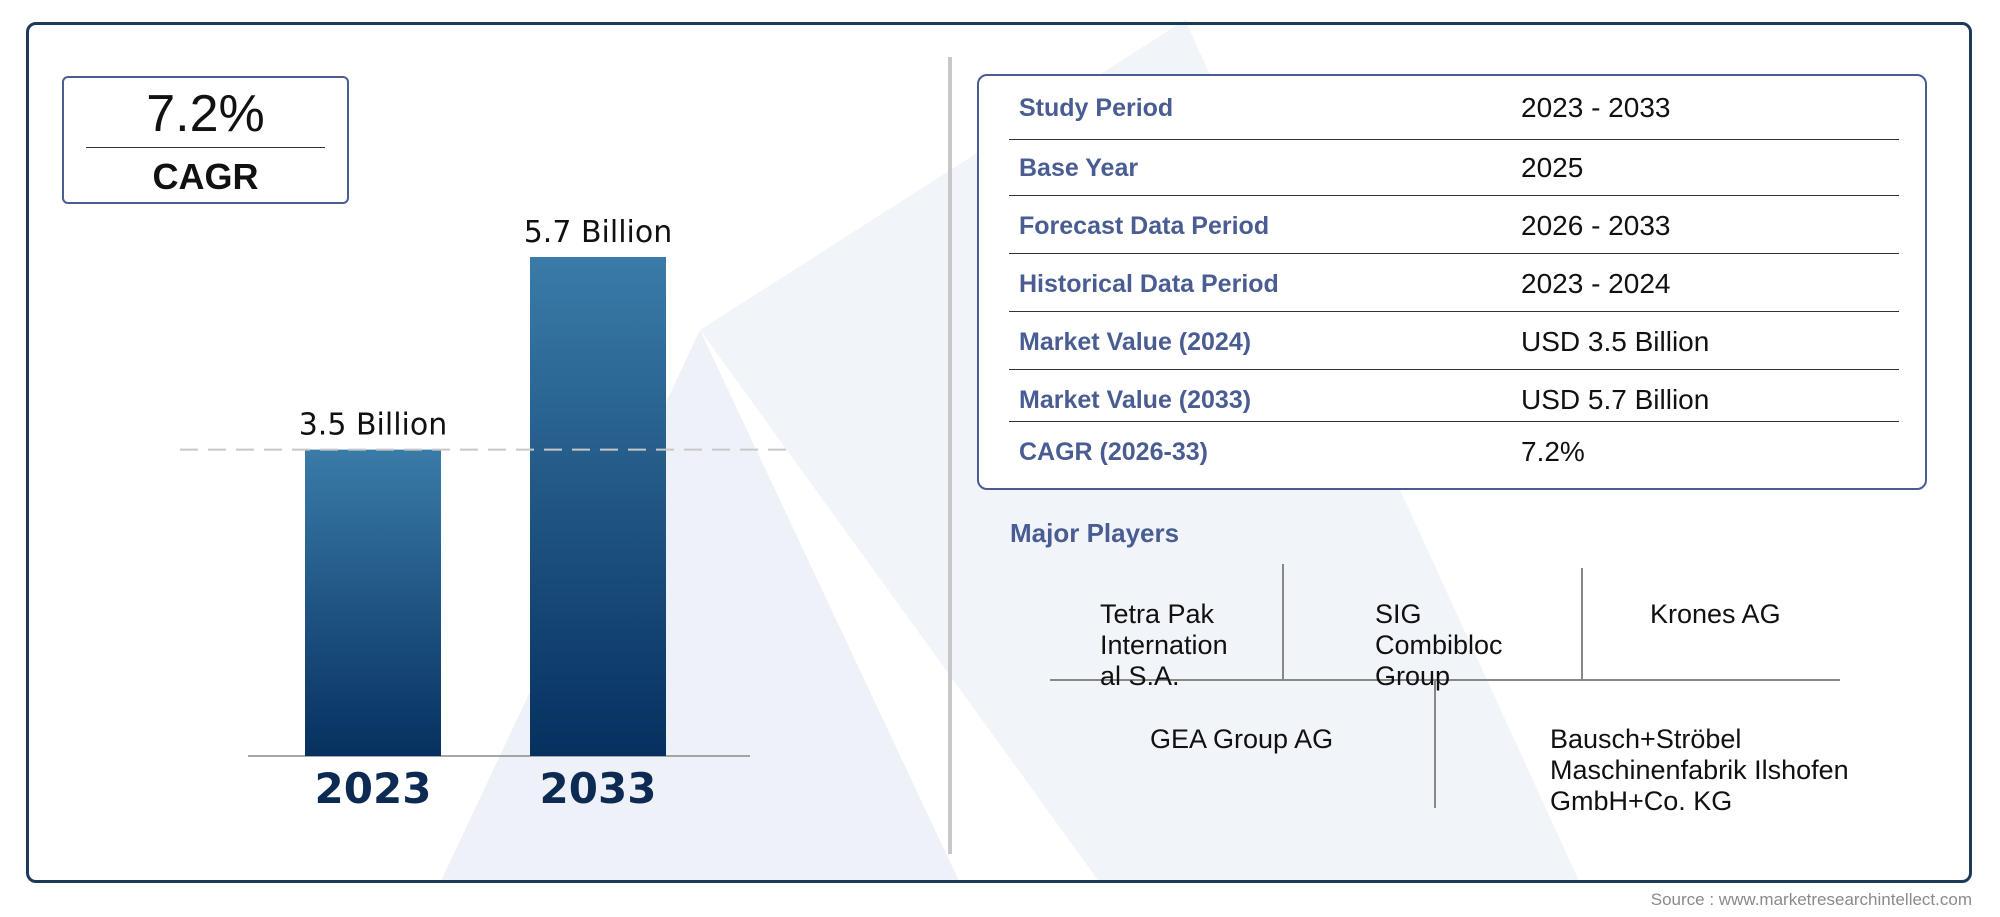 The width and height of the screenshot is (2000, 917). Describe the element at coordinates (1552, 167) in the screenshot. I see `info-value: 2025` at that location.